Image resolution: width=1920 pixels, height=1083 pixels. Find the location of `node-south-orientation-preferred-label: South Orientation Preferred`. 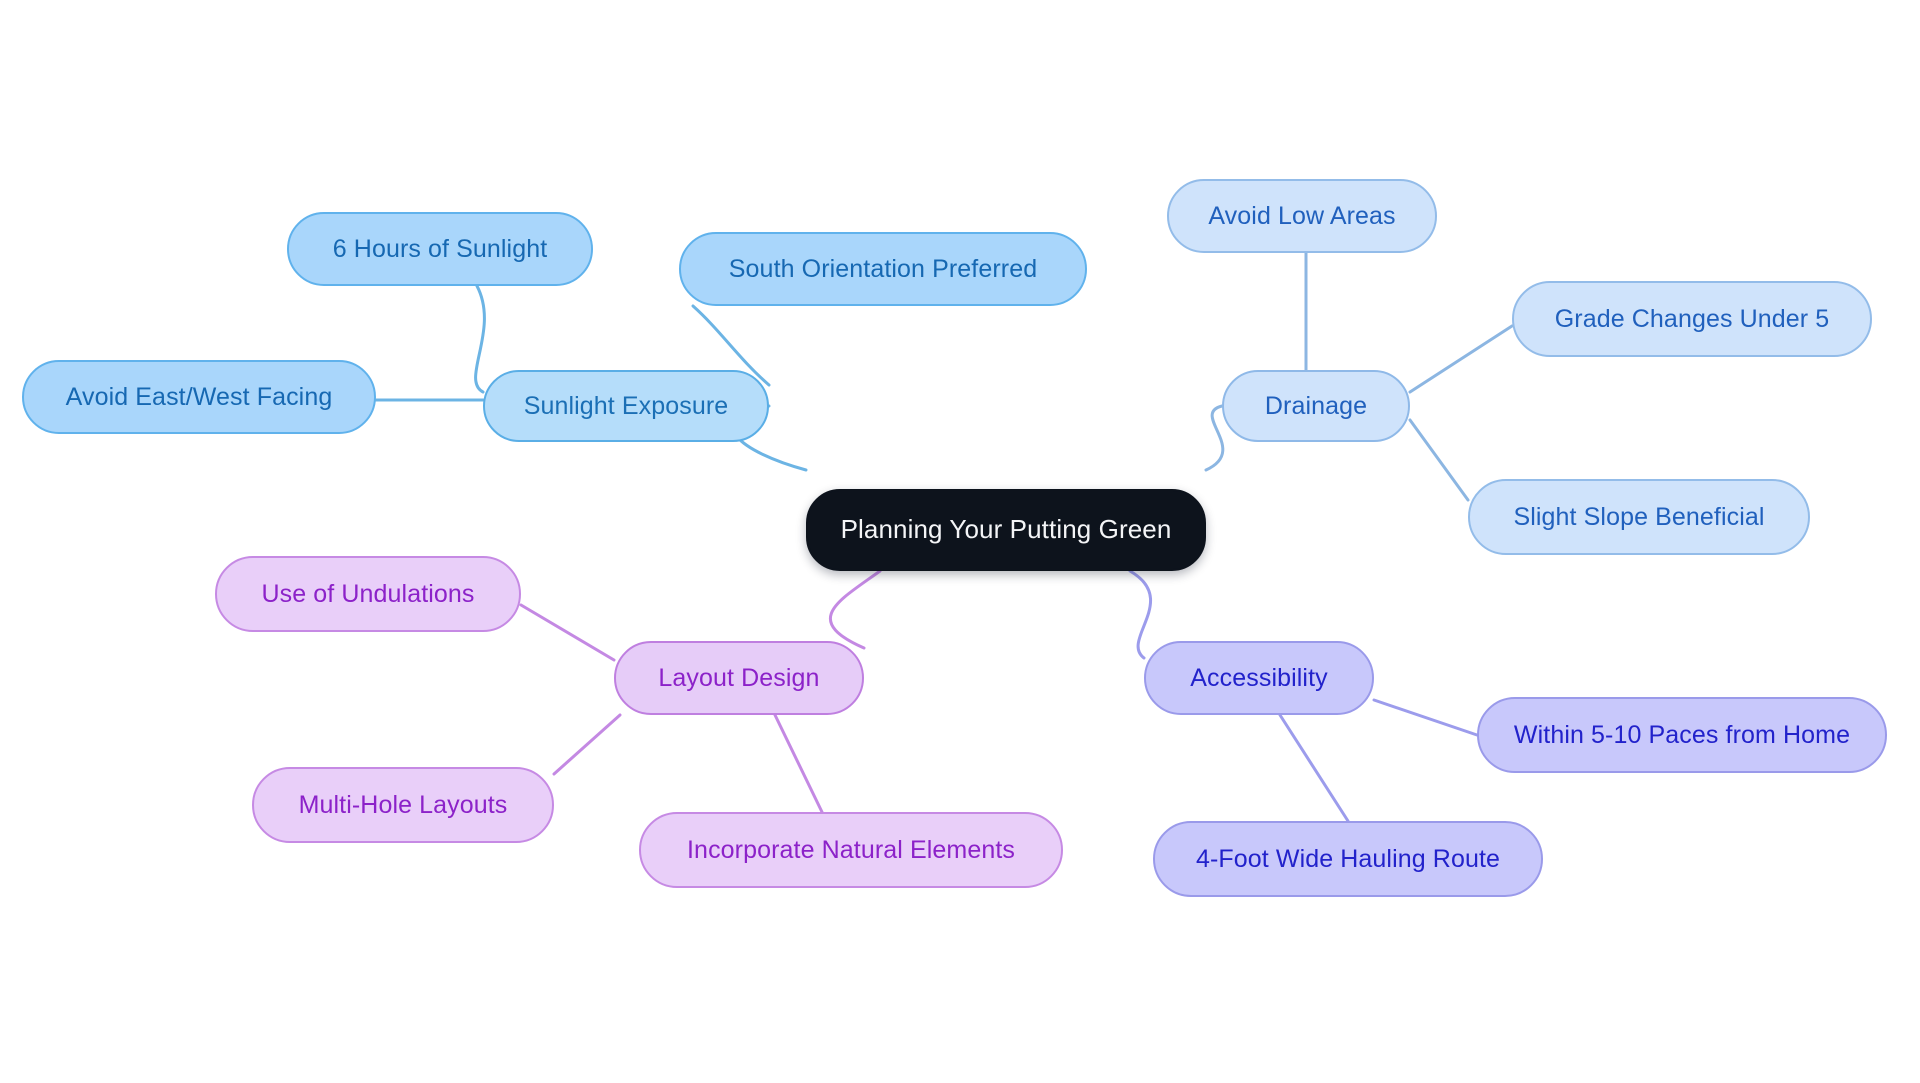

node-south-orientation-preferred-label: South Orientation Preferred is located at coordinates (883, 268).